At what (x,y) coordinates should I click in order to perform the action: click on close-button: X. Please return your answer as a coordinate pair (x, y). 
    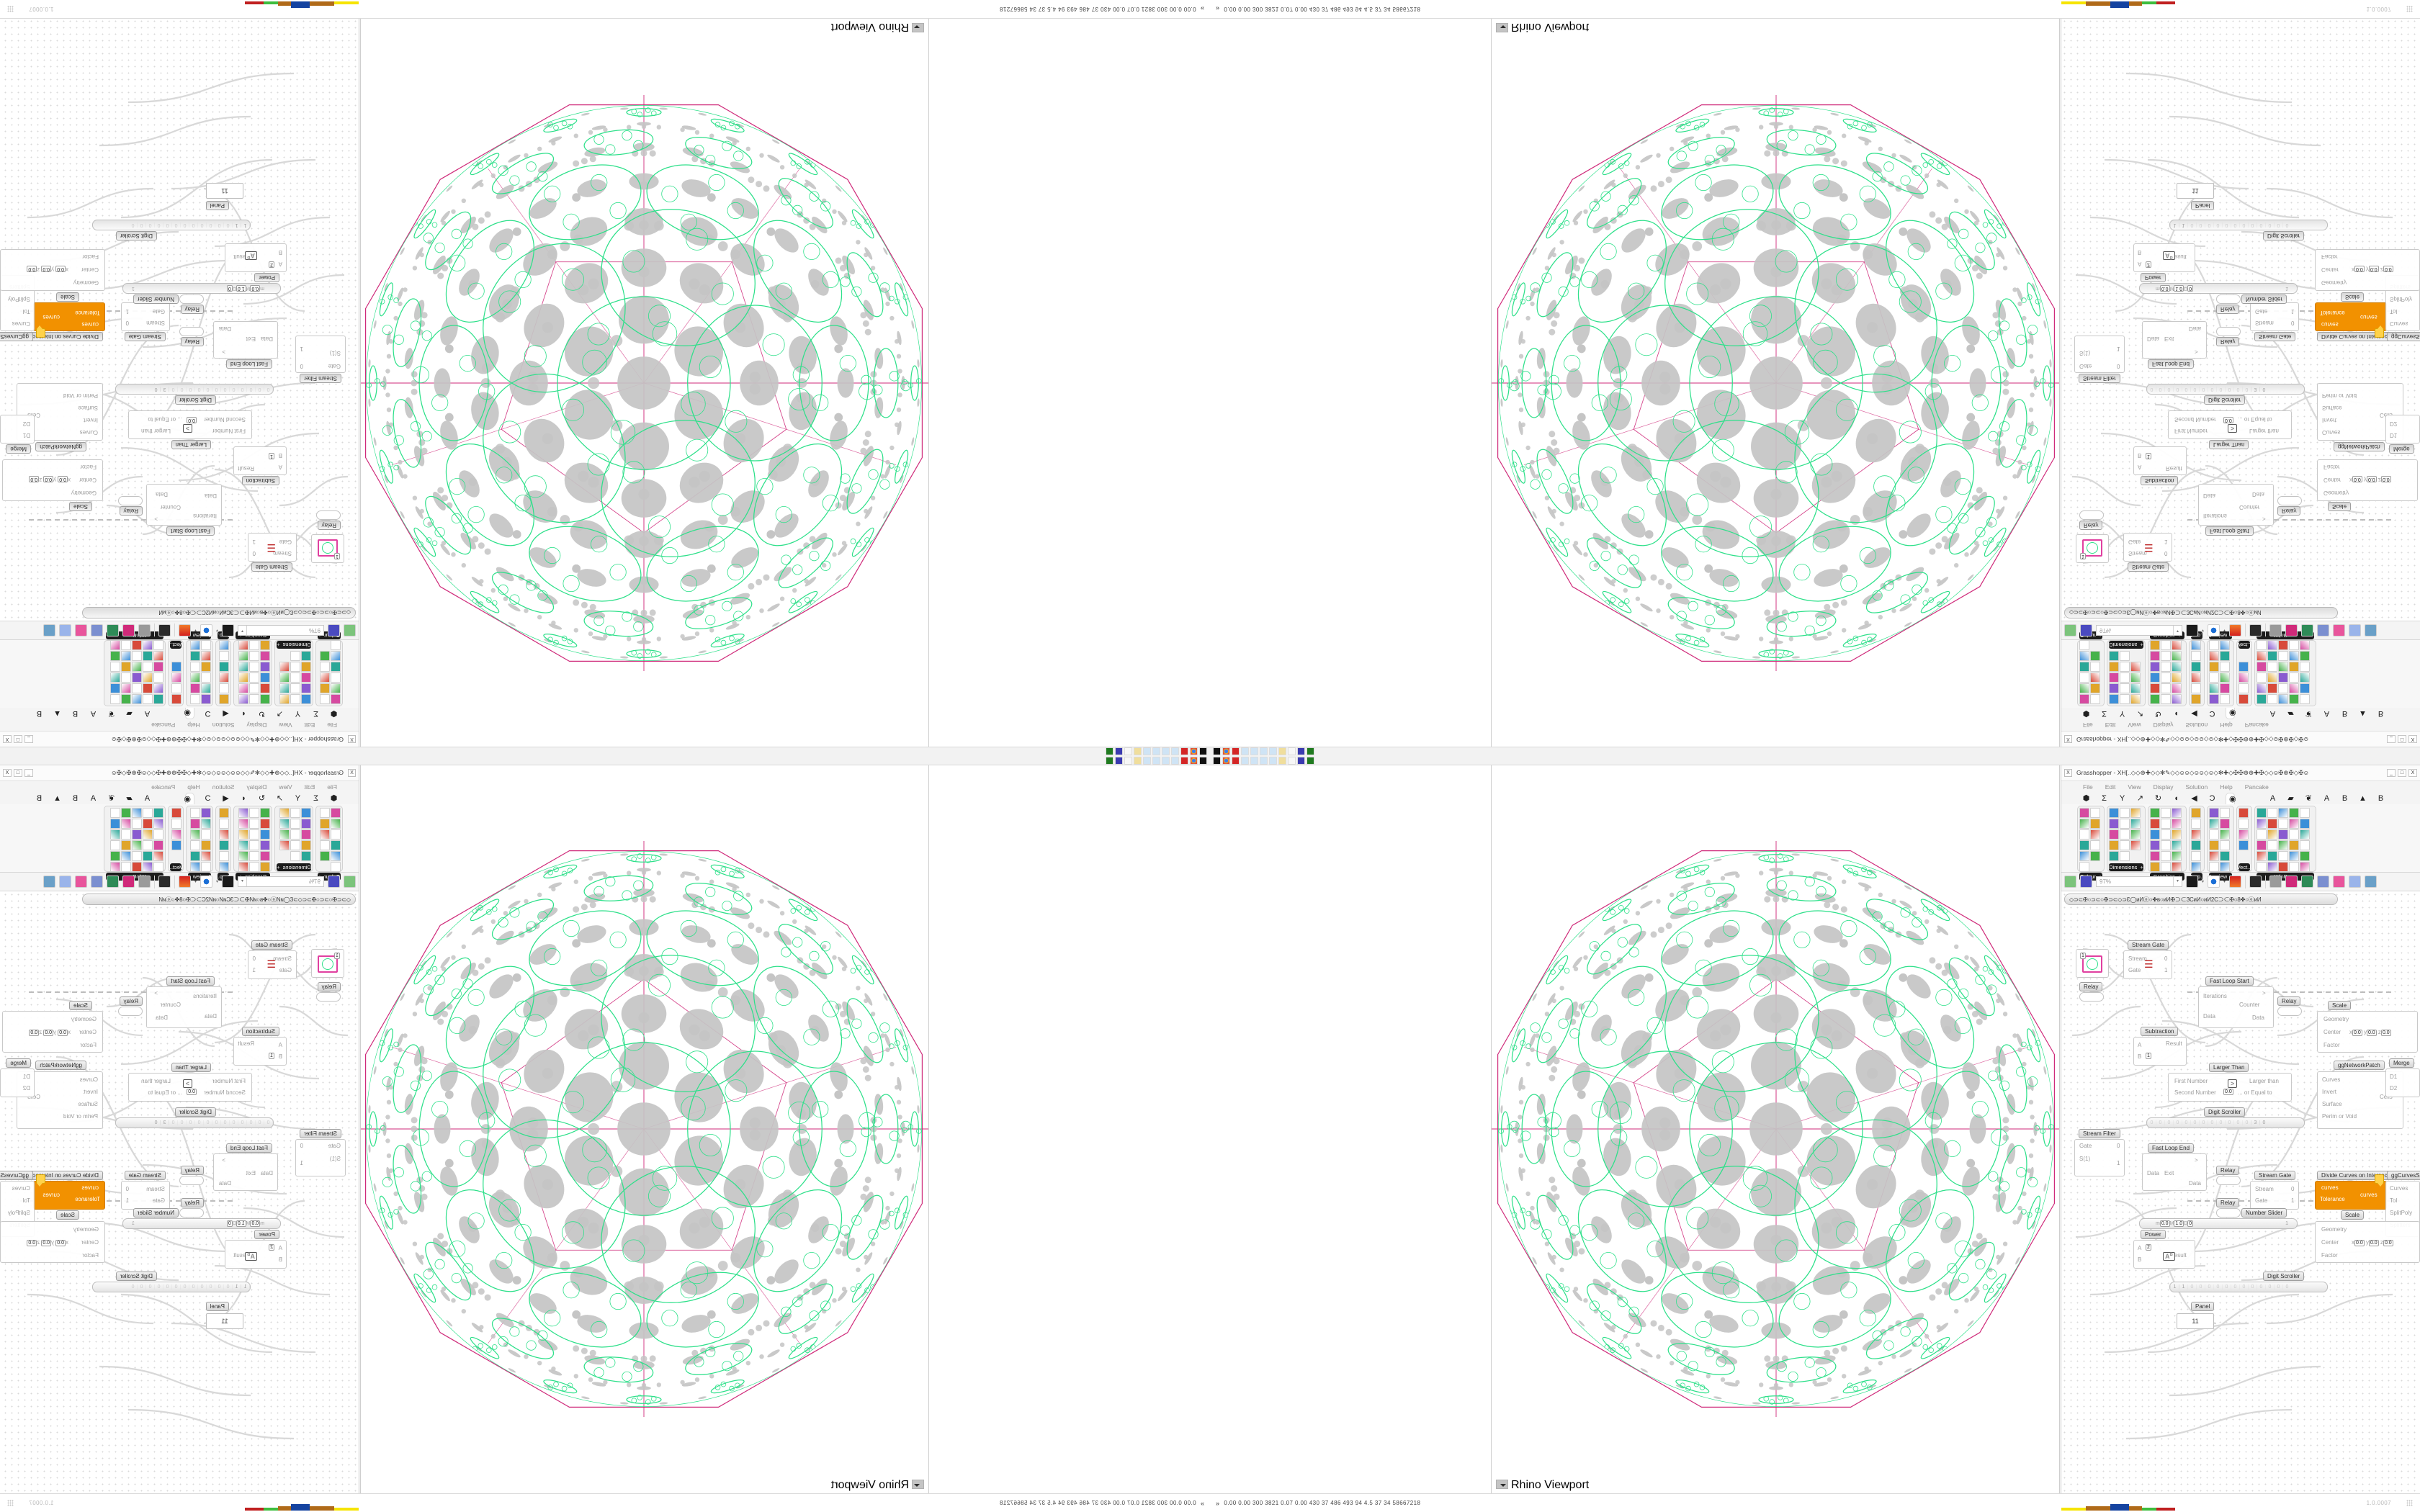
    Looking at the image, I should click on (2412, 773).